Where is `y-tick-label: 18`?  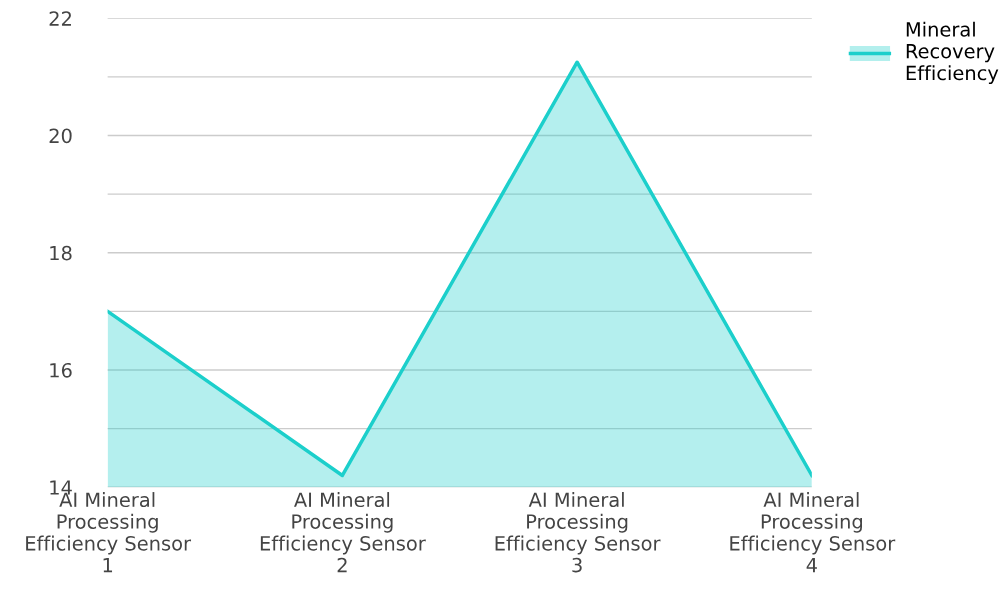
y-tick-label: 18 is located at coordinates (61, 253).